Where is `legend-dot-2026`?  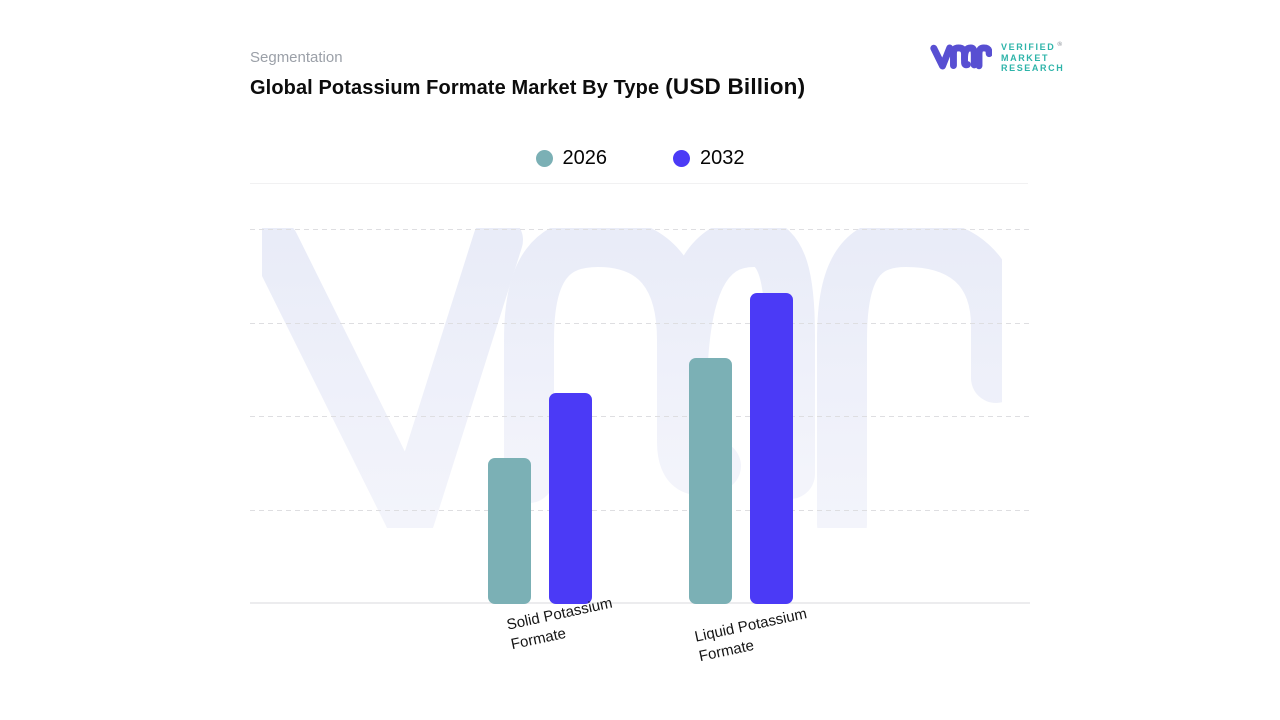
legend-dot-2026 is located at coordinates (544, 158).